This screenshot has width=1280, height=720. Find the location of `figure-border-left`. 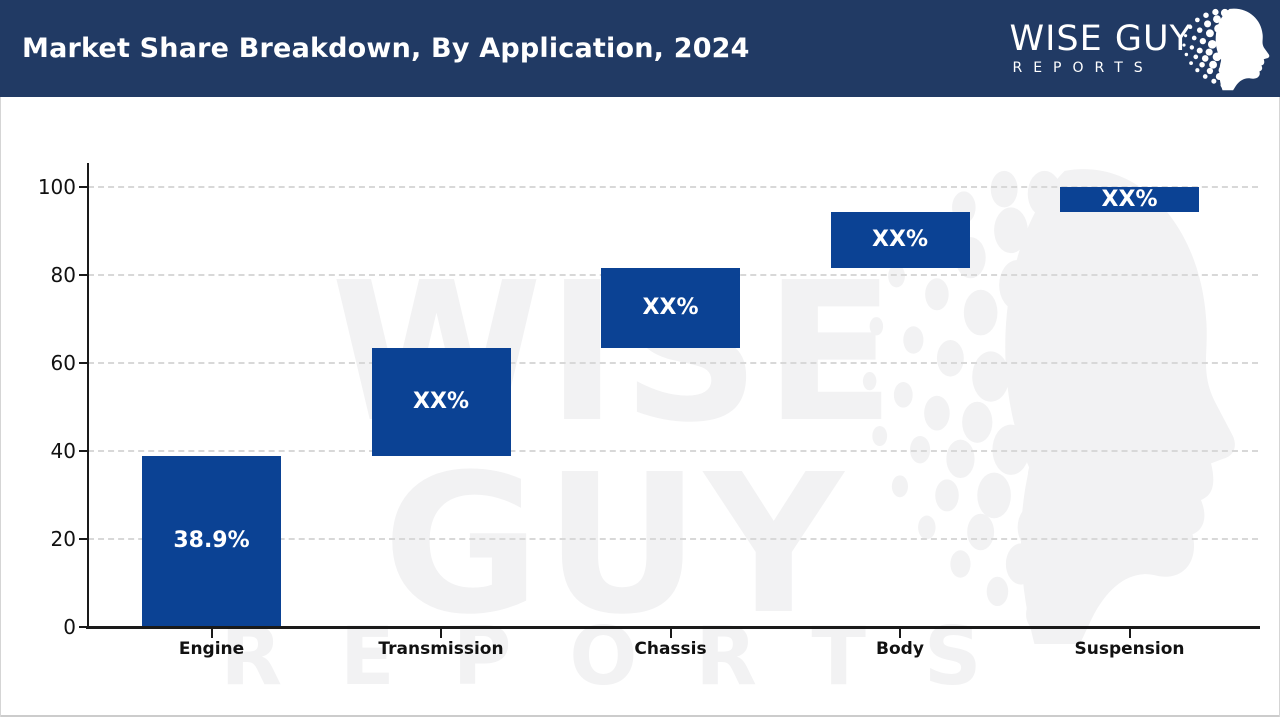

figure-border-left is located at coordinates (0, 407).